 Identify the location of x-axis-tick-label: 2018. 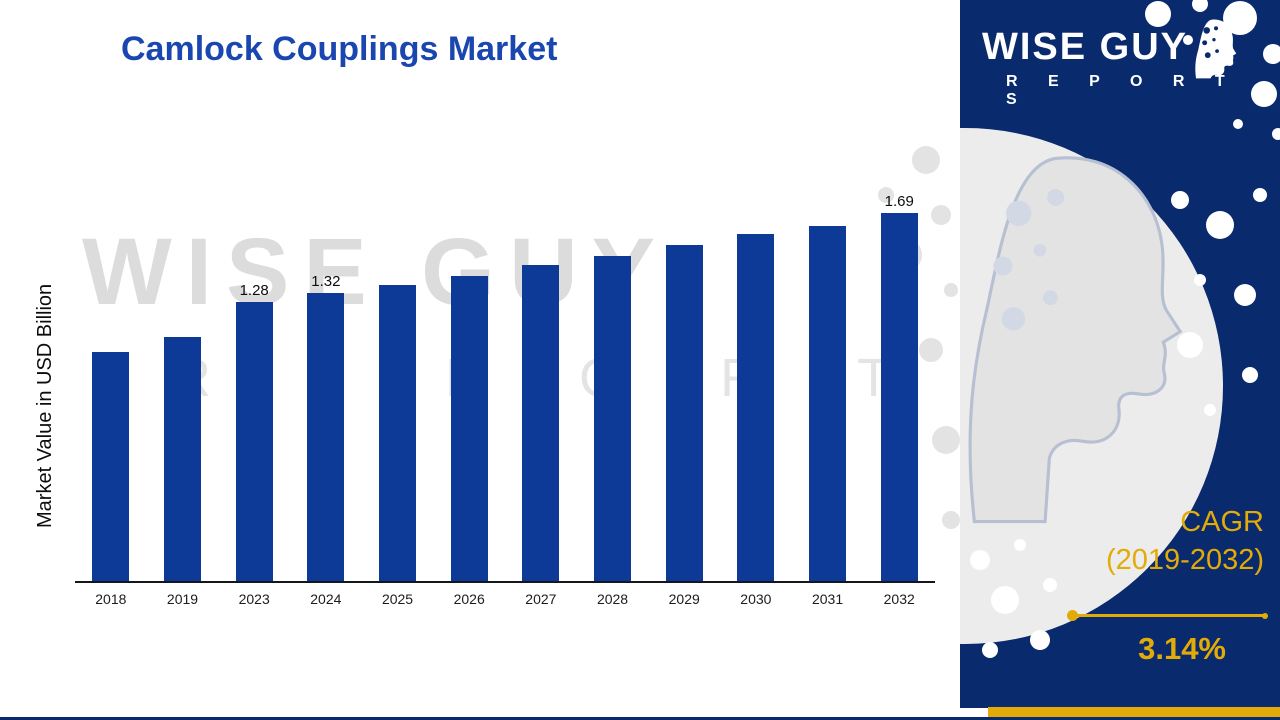
(111, 599).